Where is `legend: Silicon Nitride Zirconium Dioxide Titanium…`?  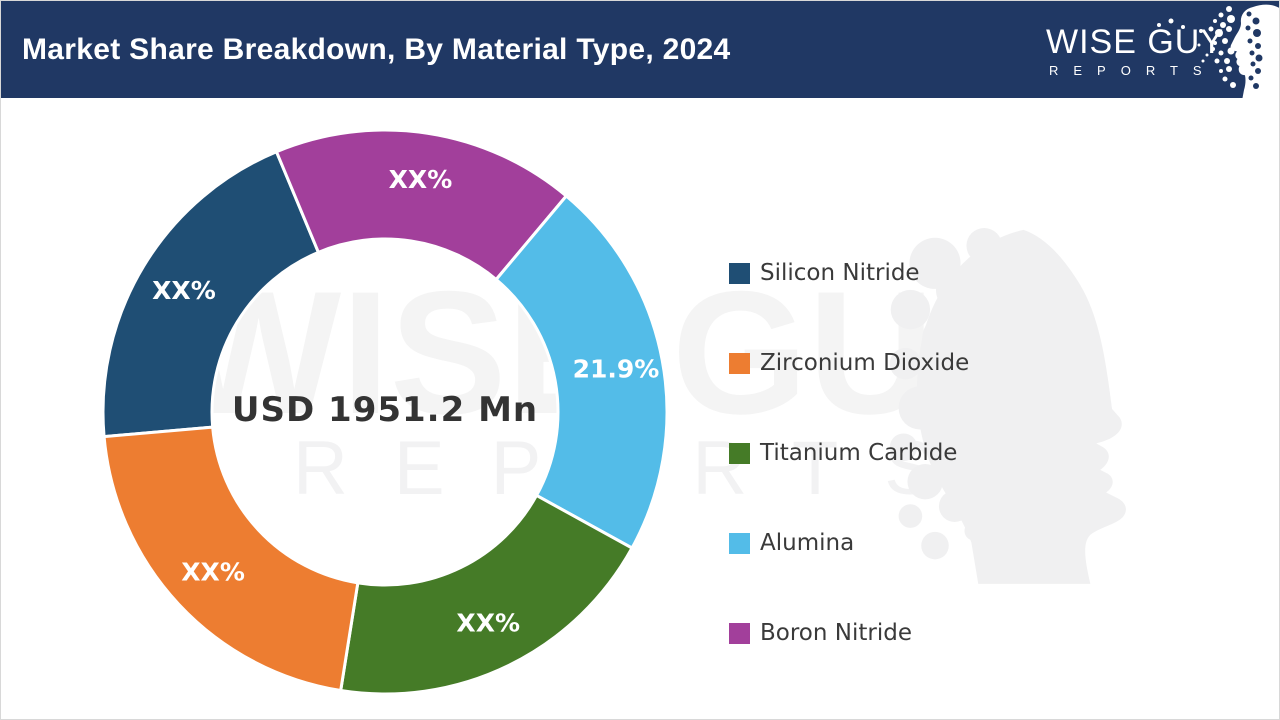
legend: Silicon Nitride Zirconium Dioxide Titanium… is located at coordinates (849, 484).